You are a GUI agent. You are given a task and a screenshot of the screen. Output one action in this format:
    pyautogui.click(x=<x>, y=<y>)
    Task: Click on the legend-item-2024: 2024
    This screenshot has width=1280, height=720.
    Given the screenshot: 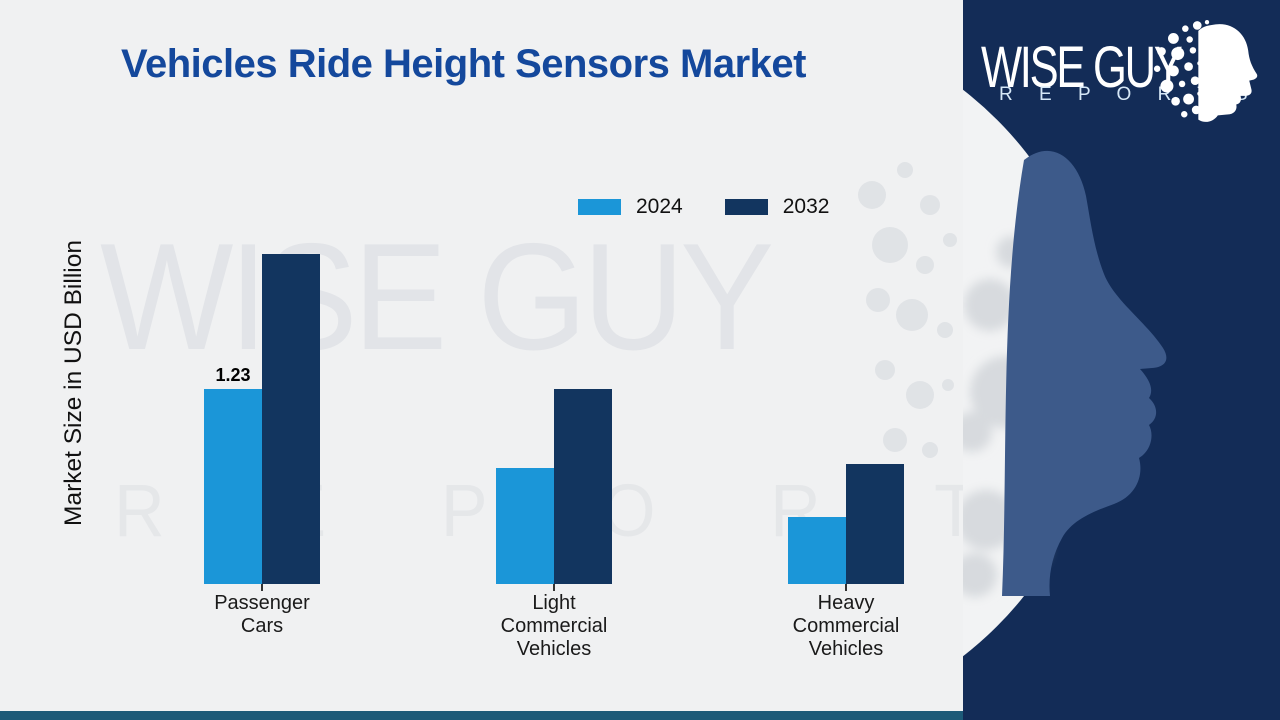 What is the action you would take?
    pyautogui.click(x=630, y=207)
    